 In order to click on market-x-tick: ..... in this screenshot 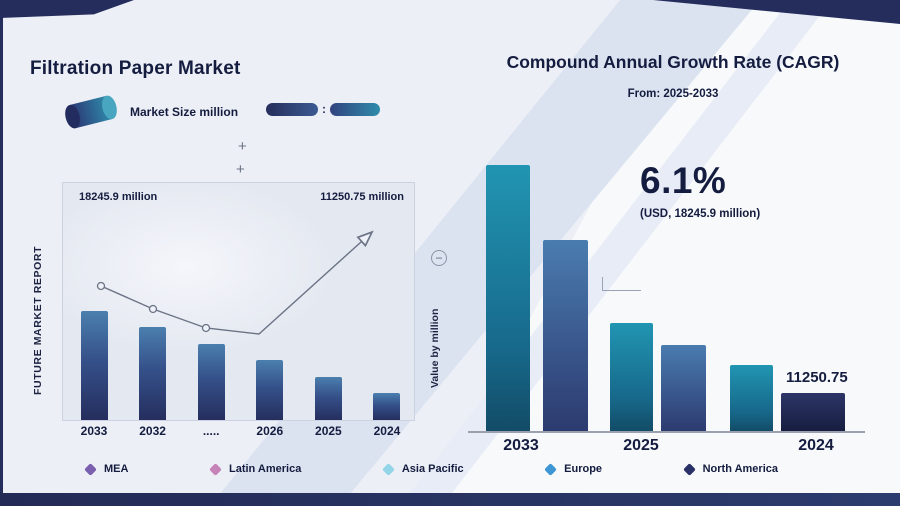, I will do `click(211, 431)`.